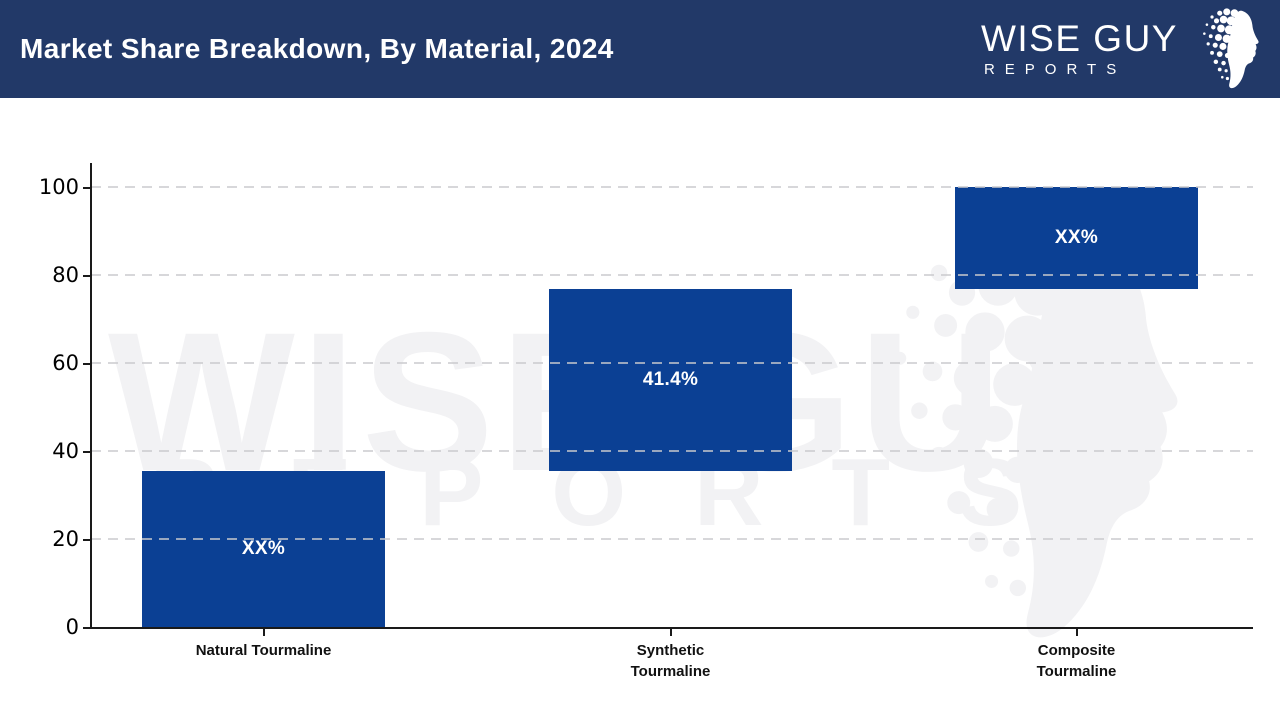 This screenshot has width=1280, height=720. Describe the element at coordinates (65, 539) in the screenshot. I see `y-tick-label: 20` at that location.